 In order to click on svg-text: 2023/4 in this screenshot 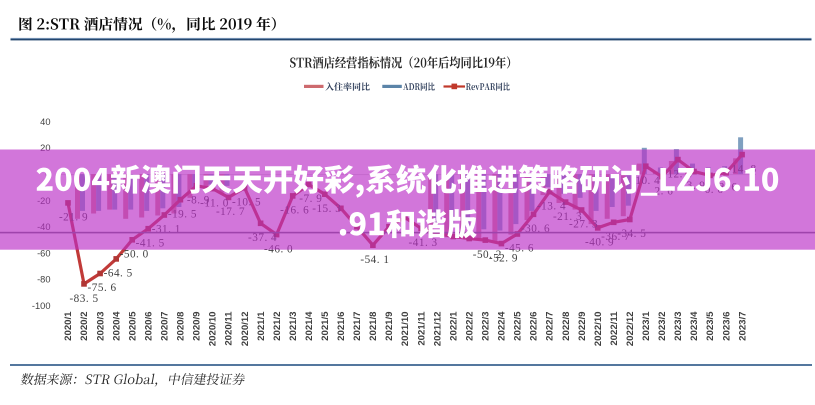, I will do `click(694, 326)`.